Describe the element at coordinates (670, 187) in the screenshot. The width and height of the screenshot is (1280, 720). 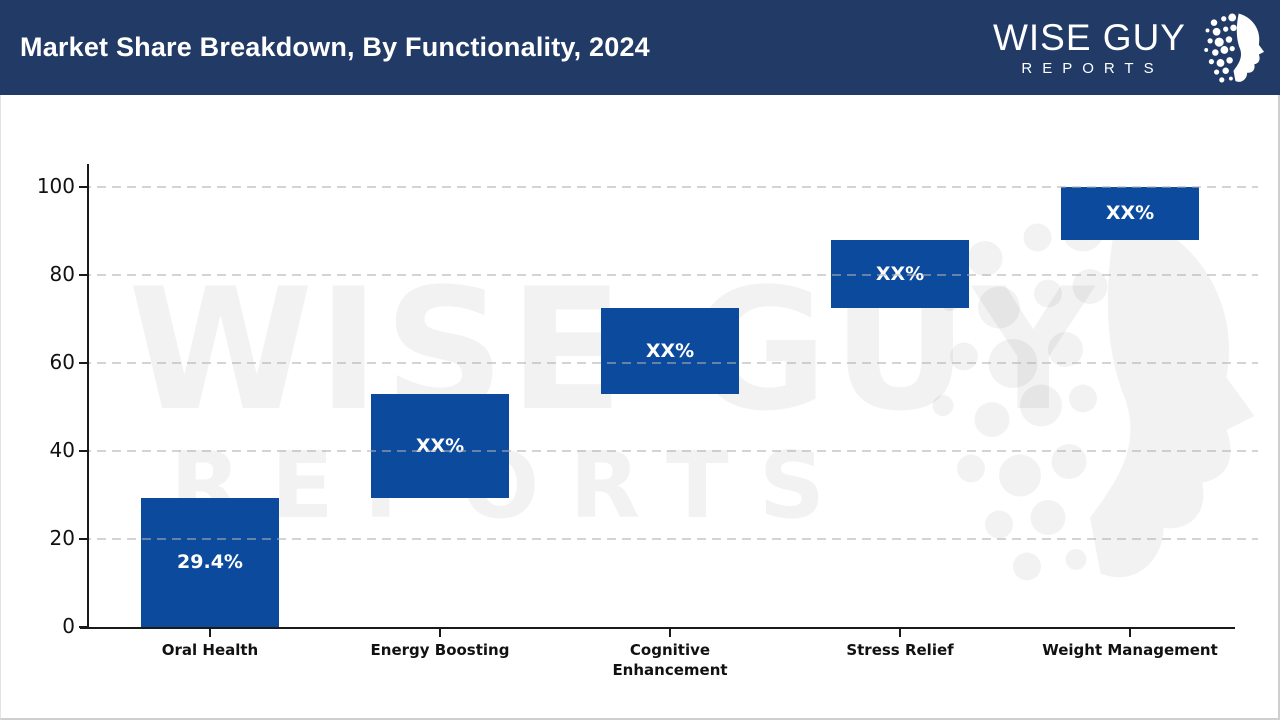
I see `gridline-y100` at that location.